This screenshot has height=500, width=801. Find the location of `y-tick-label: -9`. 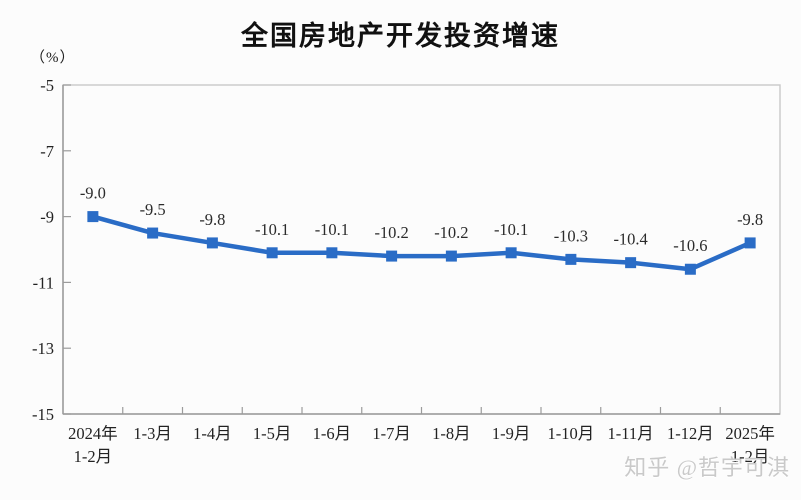

y-tick-label: -9 is located at coordinates (47, 217).